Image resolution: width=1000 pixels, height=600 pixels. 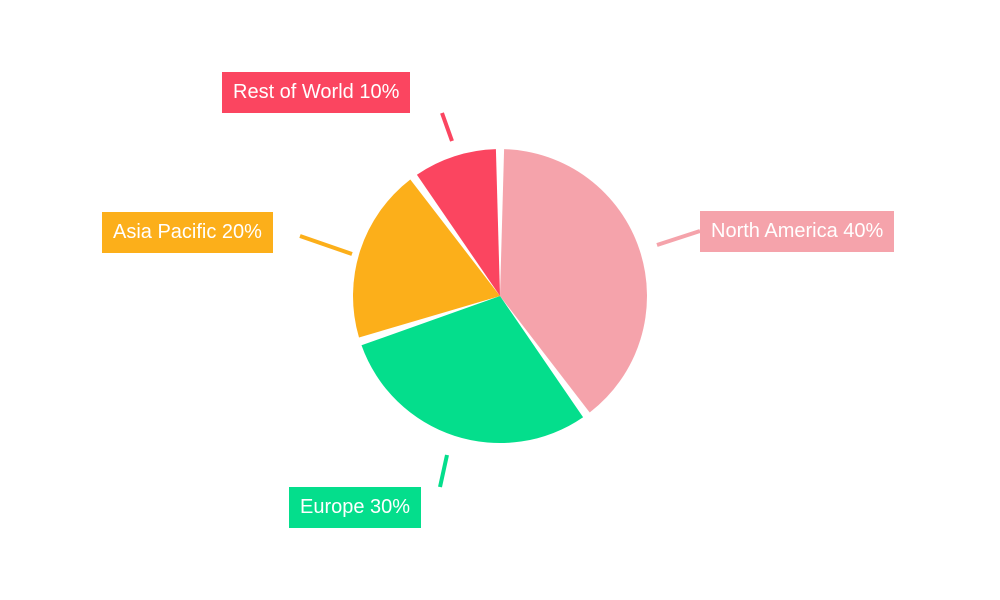 What do you see at coordinates (326, 245) in the screenshot?
I see `leader-line-asia-pacific` at bounding box center [326, 245].